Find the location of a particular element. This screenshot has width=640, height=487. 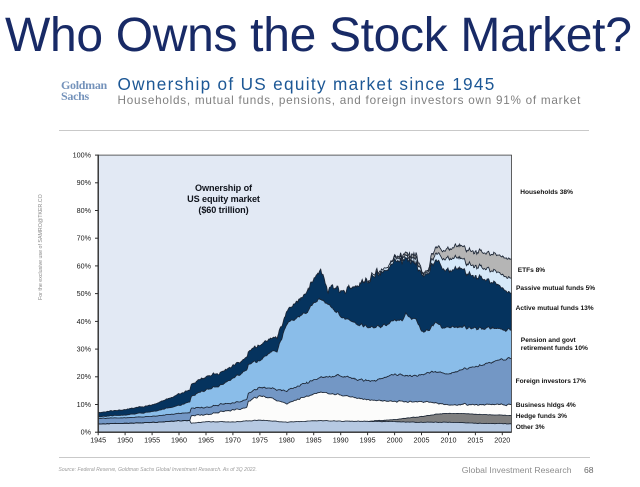

svg-text: 1980 is located at coordinates (287, 440).